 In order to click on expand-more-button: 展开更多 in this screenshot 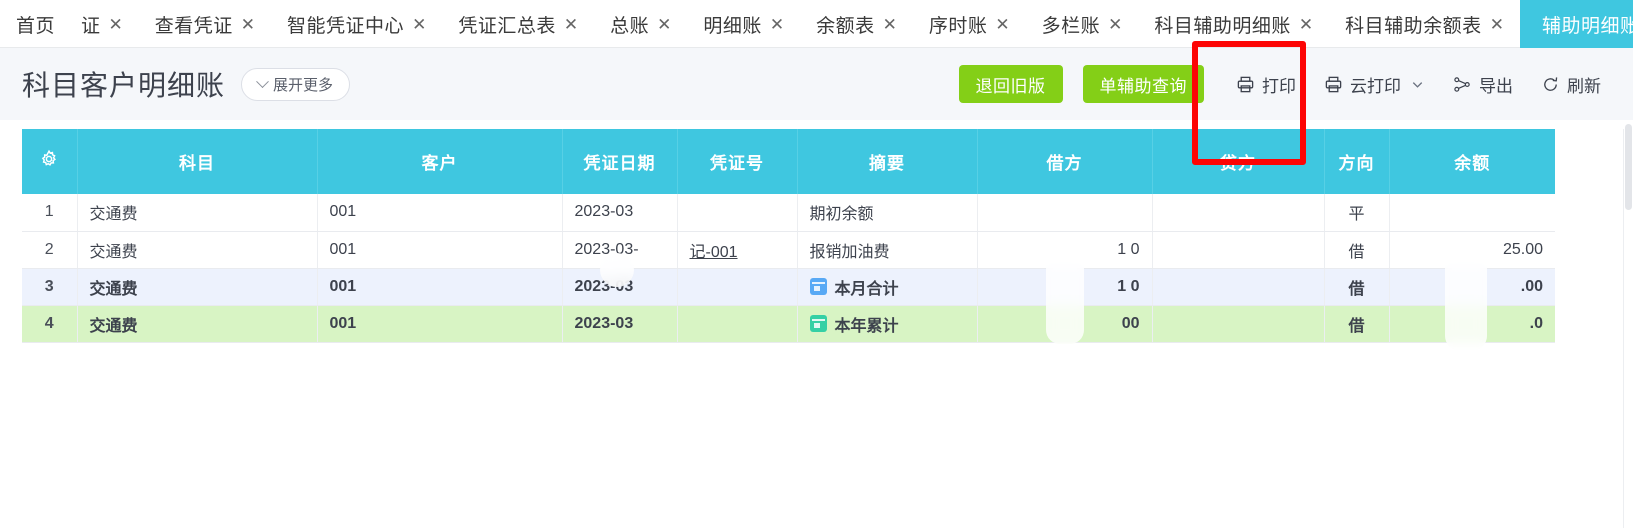, I will do `click(296, 84)`.